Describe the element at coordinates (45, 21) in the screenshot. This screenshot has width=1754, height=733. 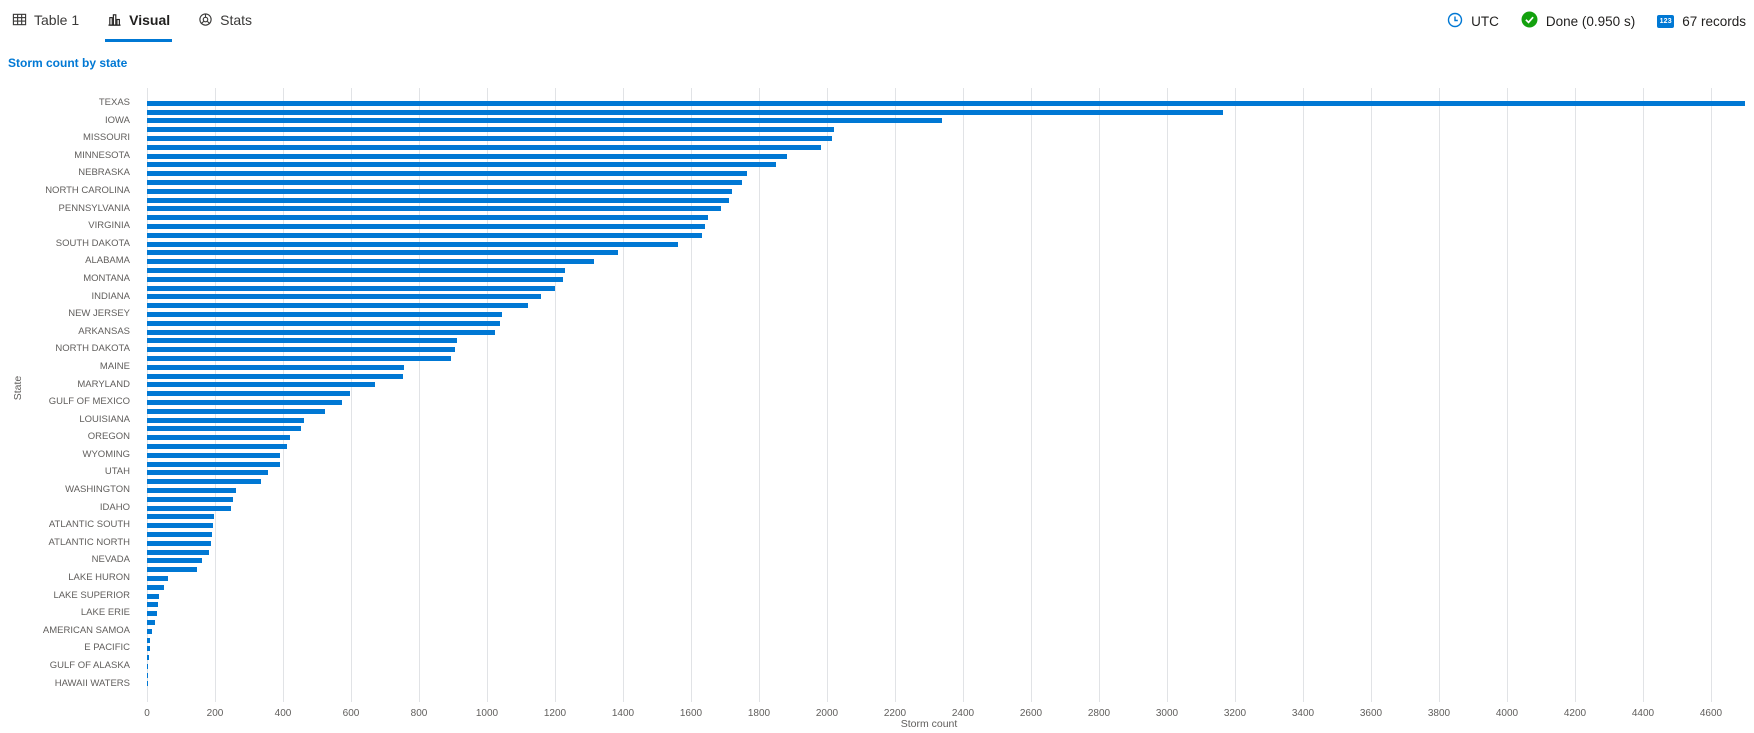
I see `tab-table-1: Table 1` at that location.